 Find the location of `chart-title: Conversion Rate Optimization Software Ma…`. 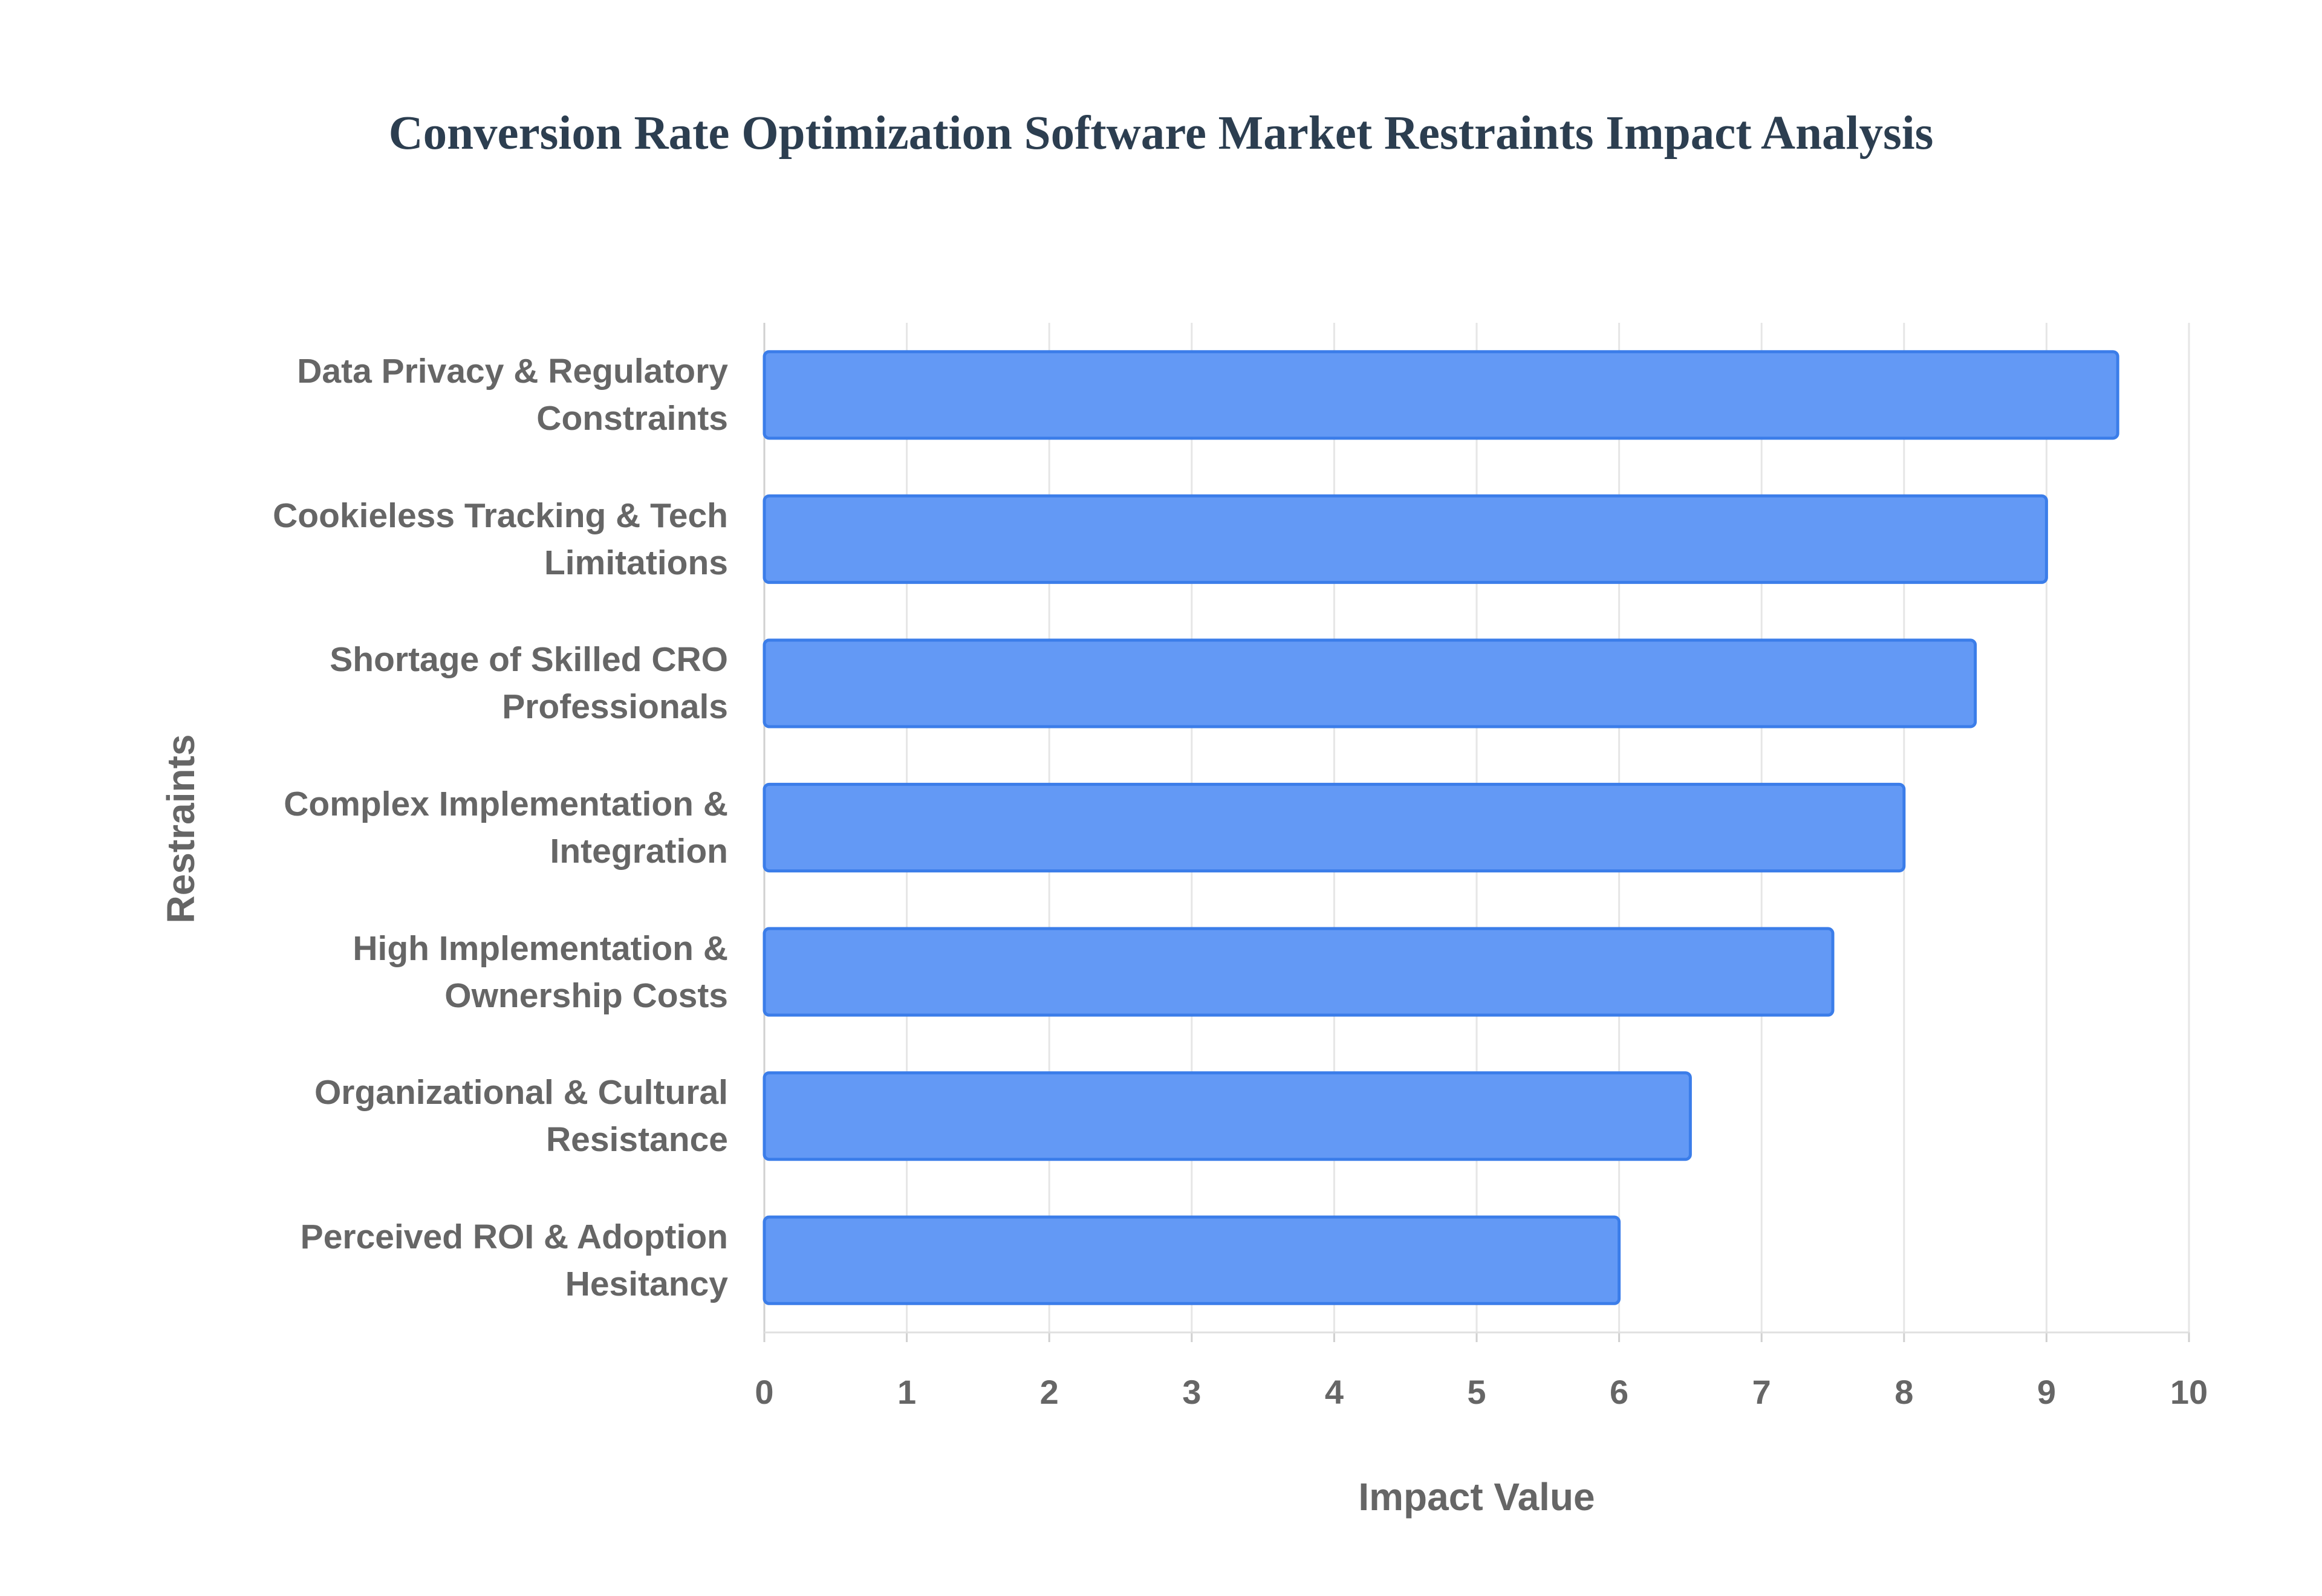

chart-title: Conversion Rate Optimization Software Ma… is located at coordinates (1161, 133).